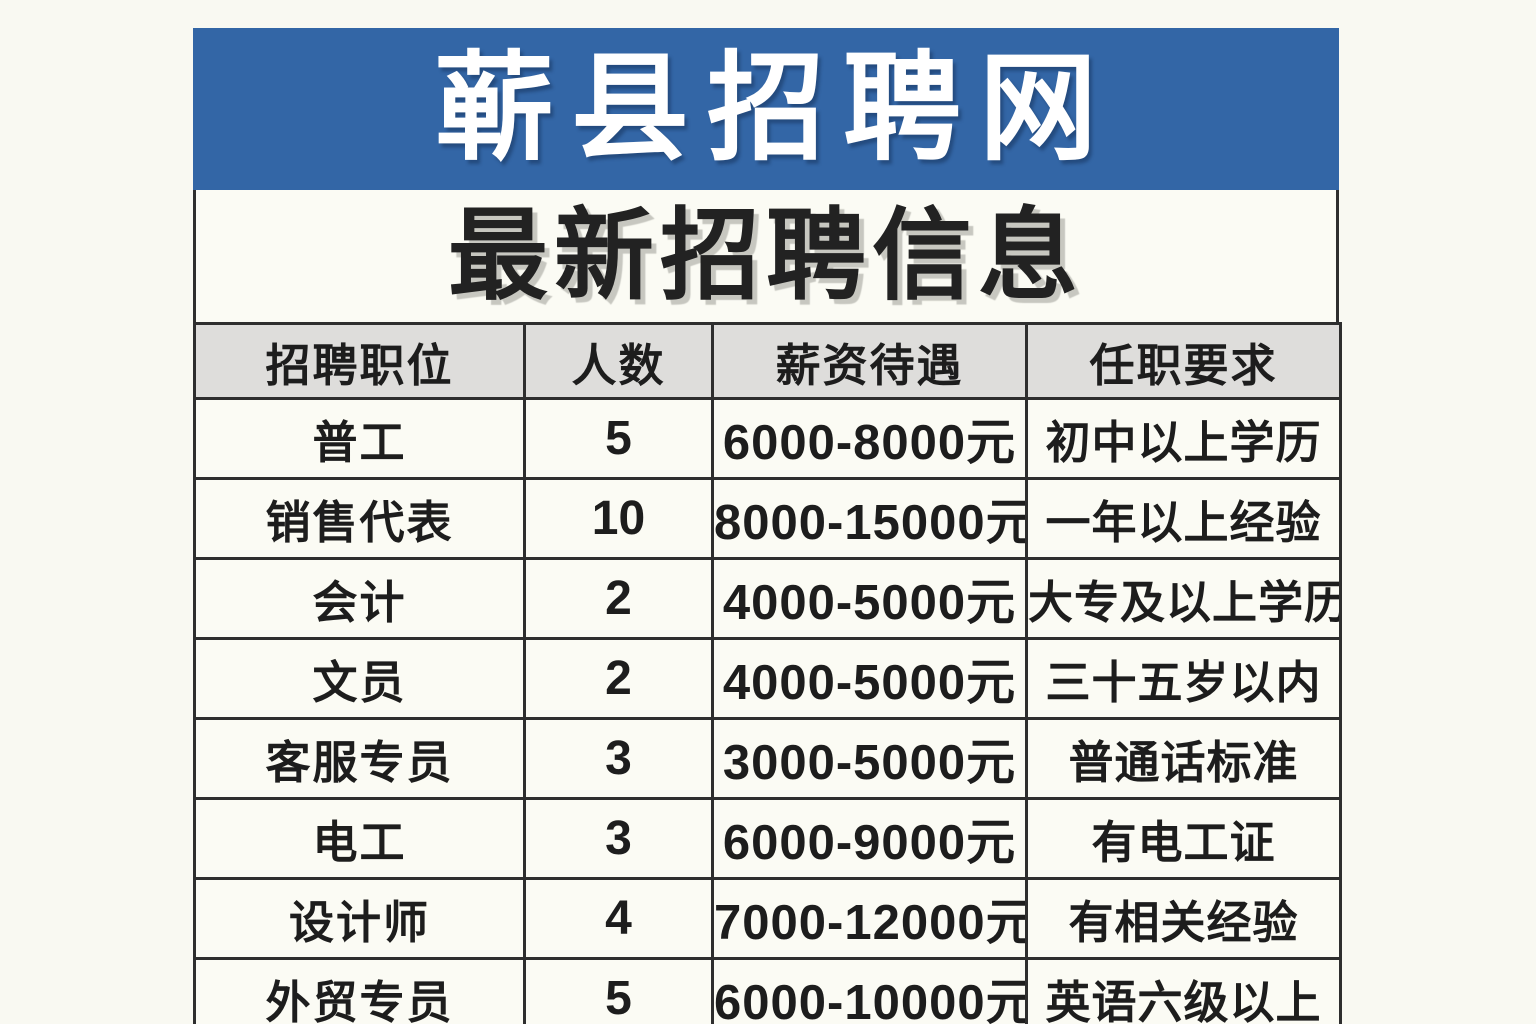  I want to click on cell-salary: 3000-5000元, so click(869, 758).